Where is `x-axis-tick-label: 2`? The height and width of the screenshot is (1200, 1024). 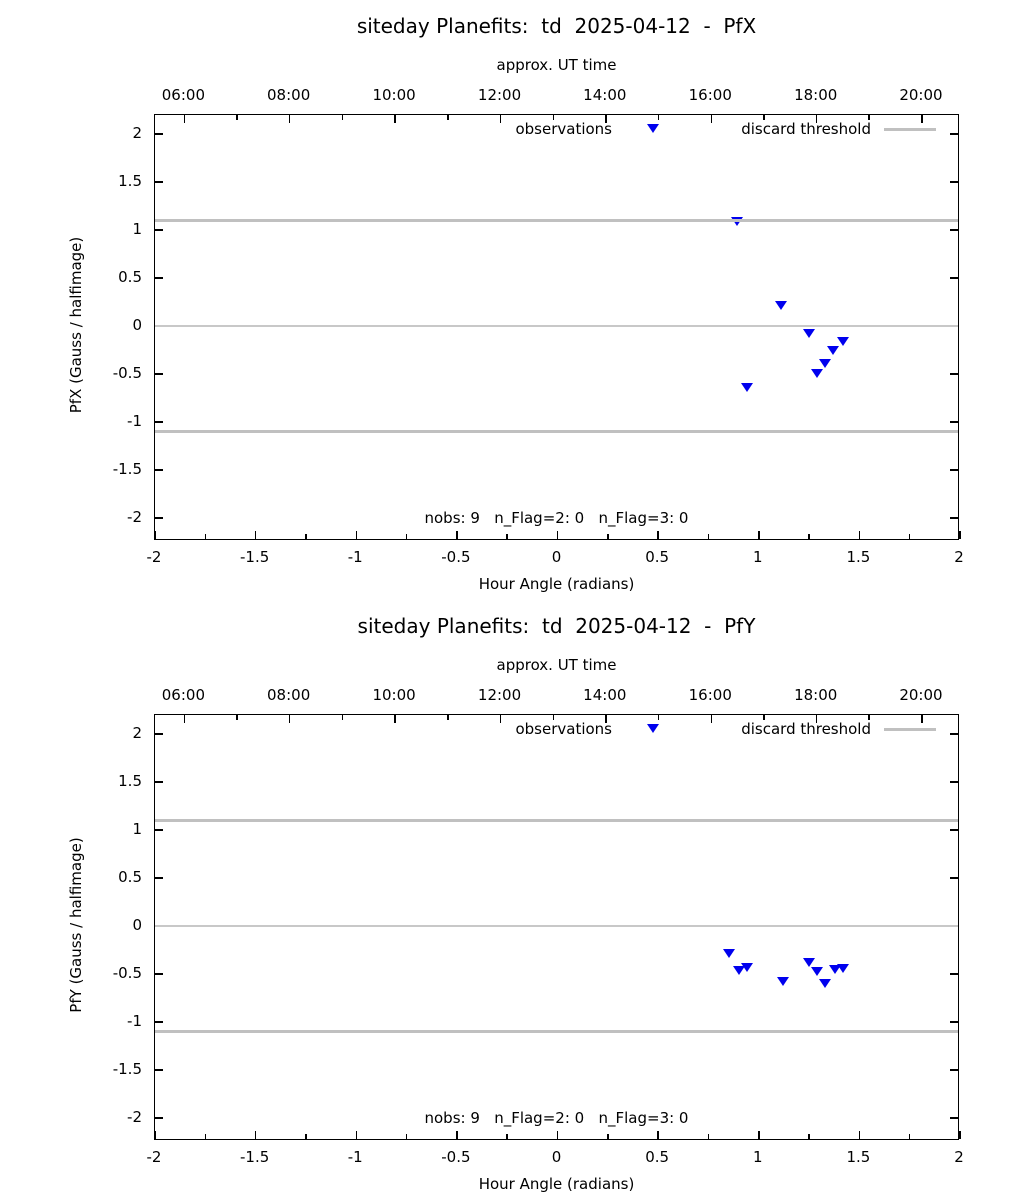
x-axis-tick-label: 2 is located at coordinates (959, 1157).